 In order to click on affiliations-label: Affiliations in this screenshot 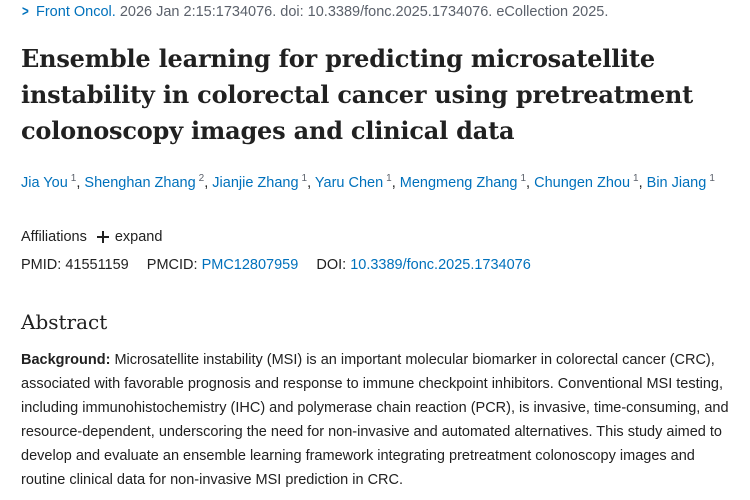, I will do `click(54, 237)`.